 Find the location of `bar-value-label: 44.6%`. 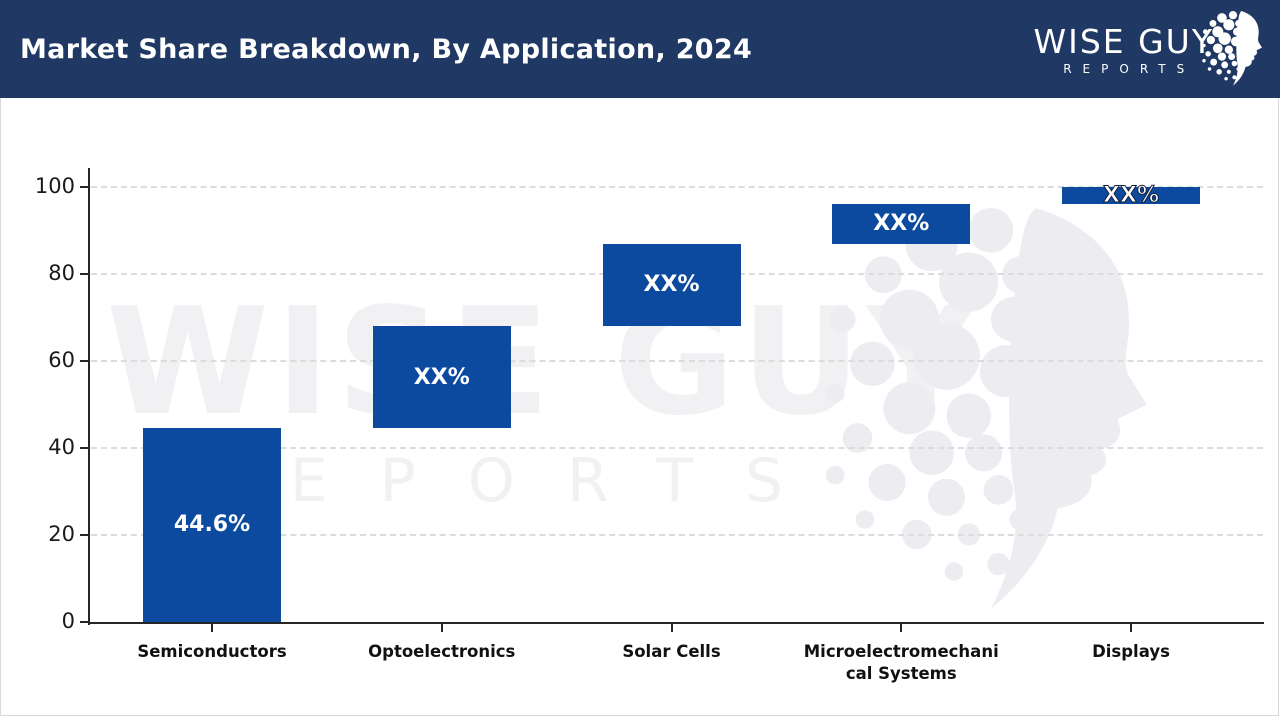

bar-value-label: 44.6% is located at coordinates (212, 525).